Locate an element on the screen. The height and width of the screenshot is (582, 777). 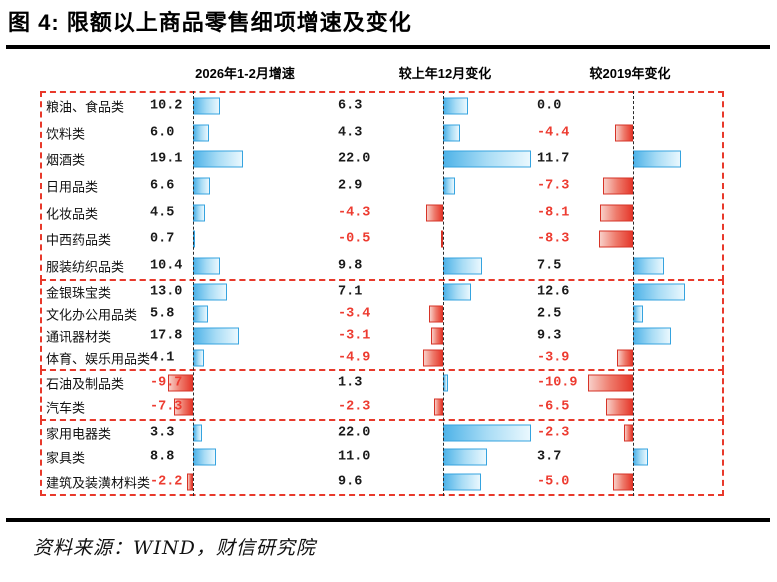
category-group-oil-auto: 石油及制品类 -9.7 1.3 -10.9 汽车类 -7.3 -2.3 -6.5 is located at coordinates (382, 395).